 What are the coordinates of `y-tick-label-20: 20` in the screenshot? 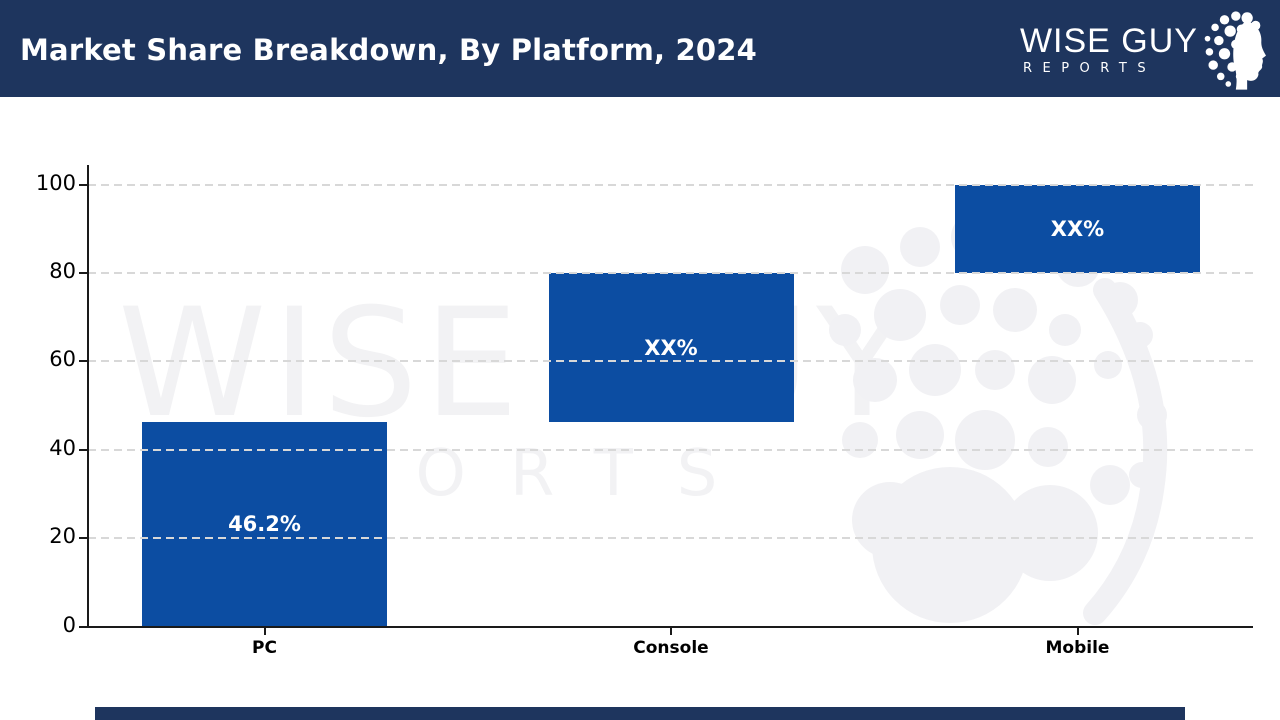 It's located at (62, 536).